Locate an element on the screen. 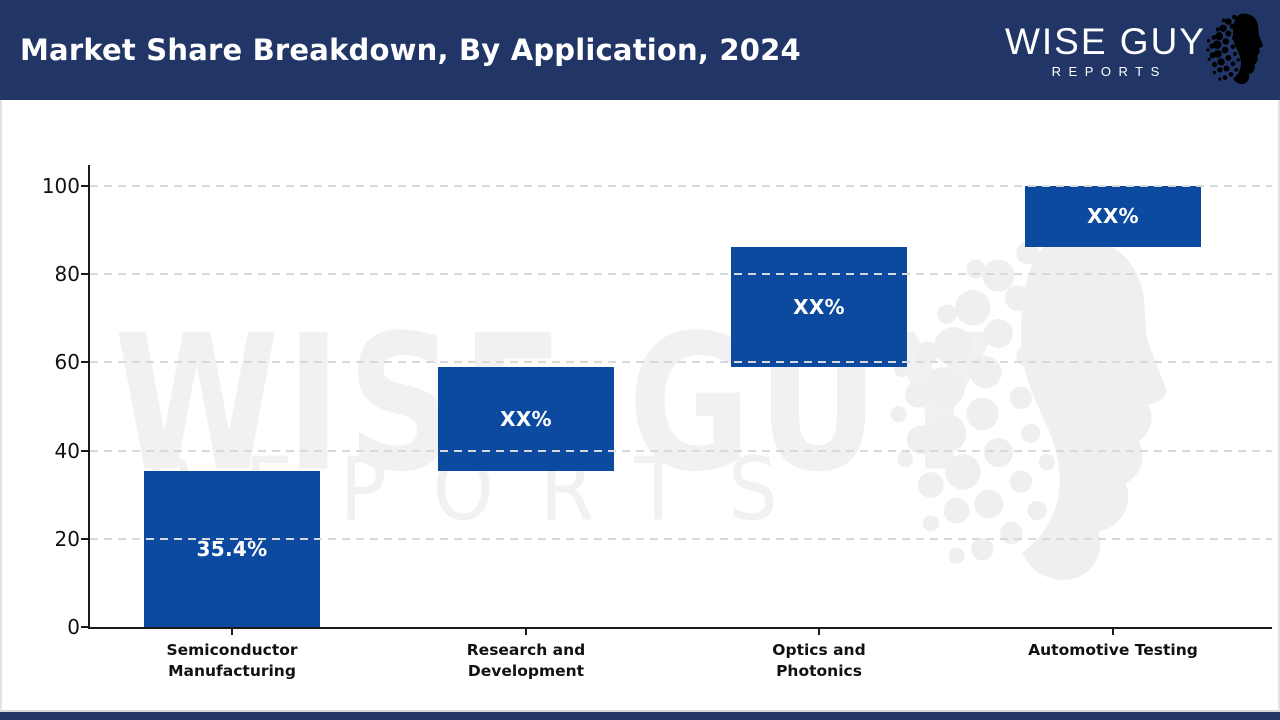  logo-subtext: REPORTS is located at coordinates (1109, 71).